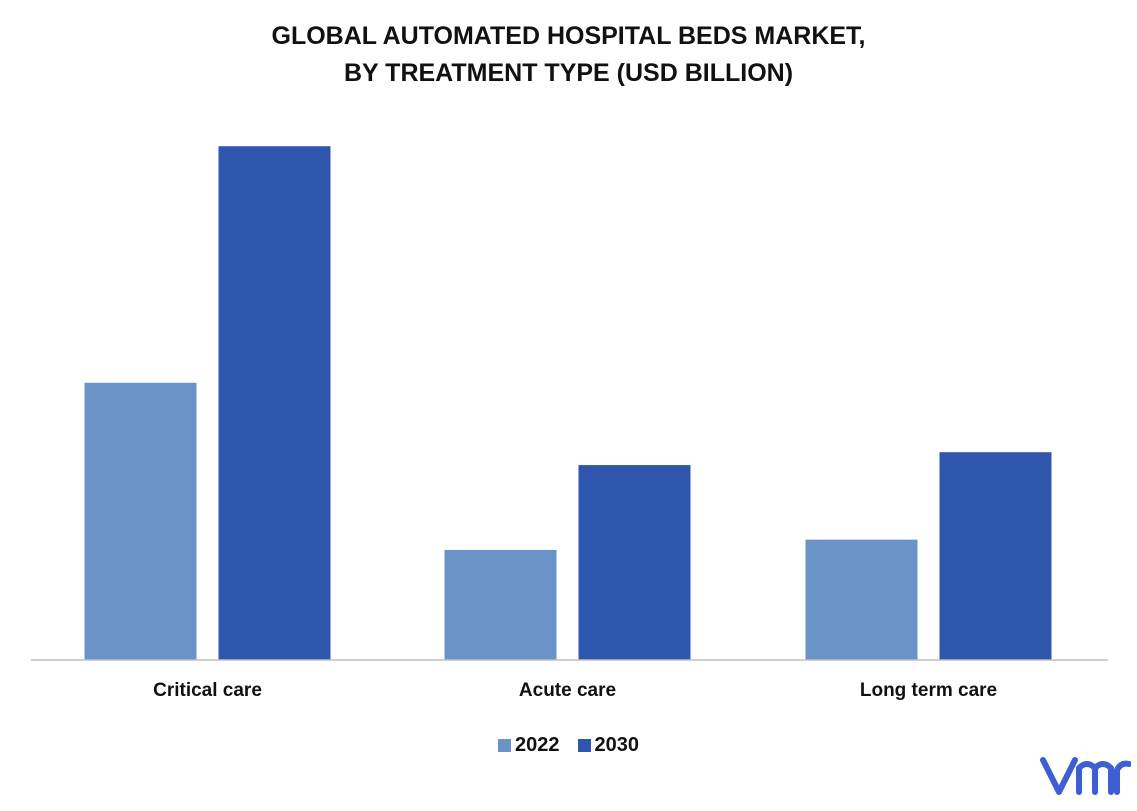 The image size is (1137, 811). Describe the element at coordinates (568, 73) in the screenshot. I see `chart-title-line-2: BY TREATMENT TYPE (USD BILLION)` at that location.